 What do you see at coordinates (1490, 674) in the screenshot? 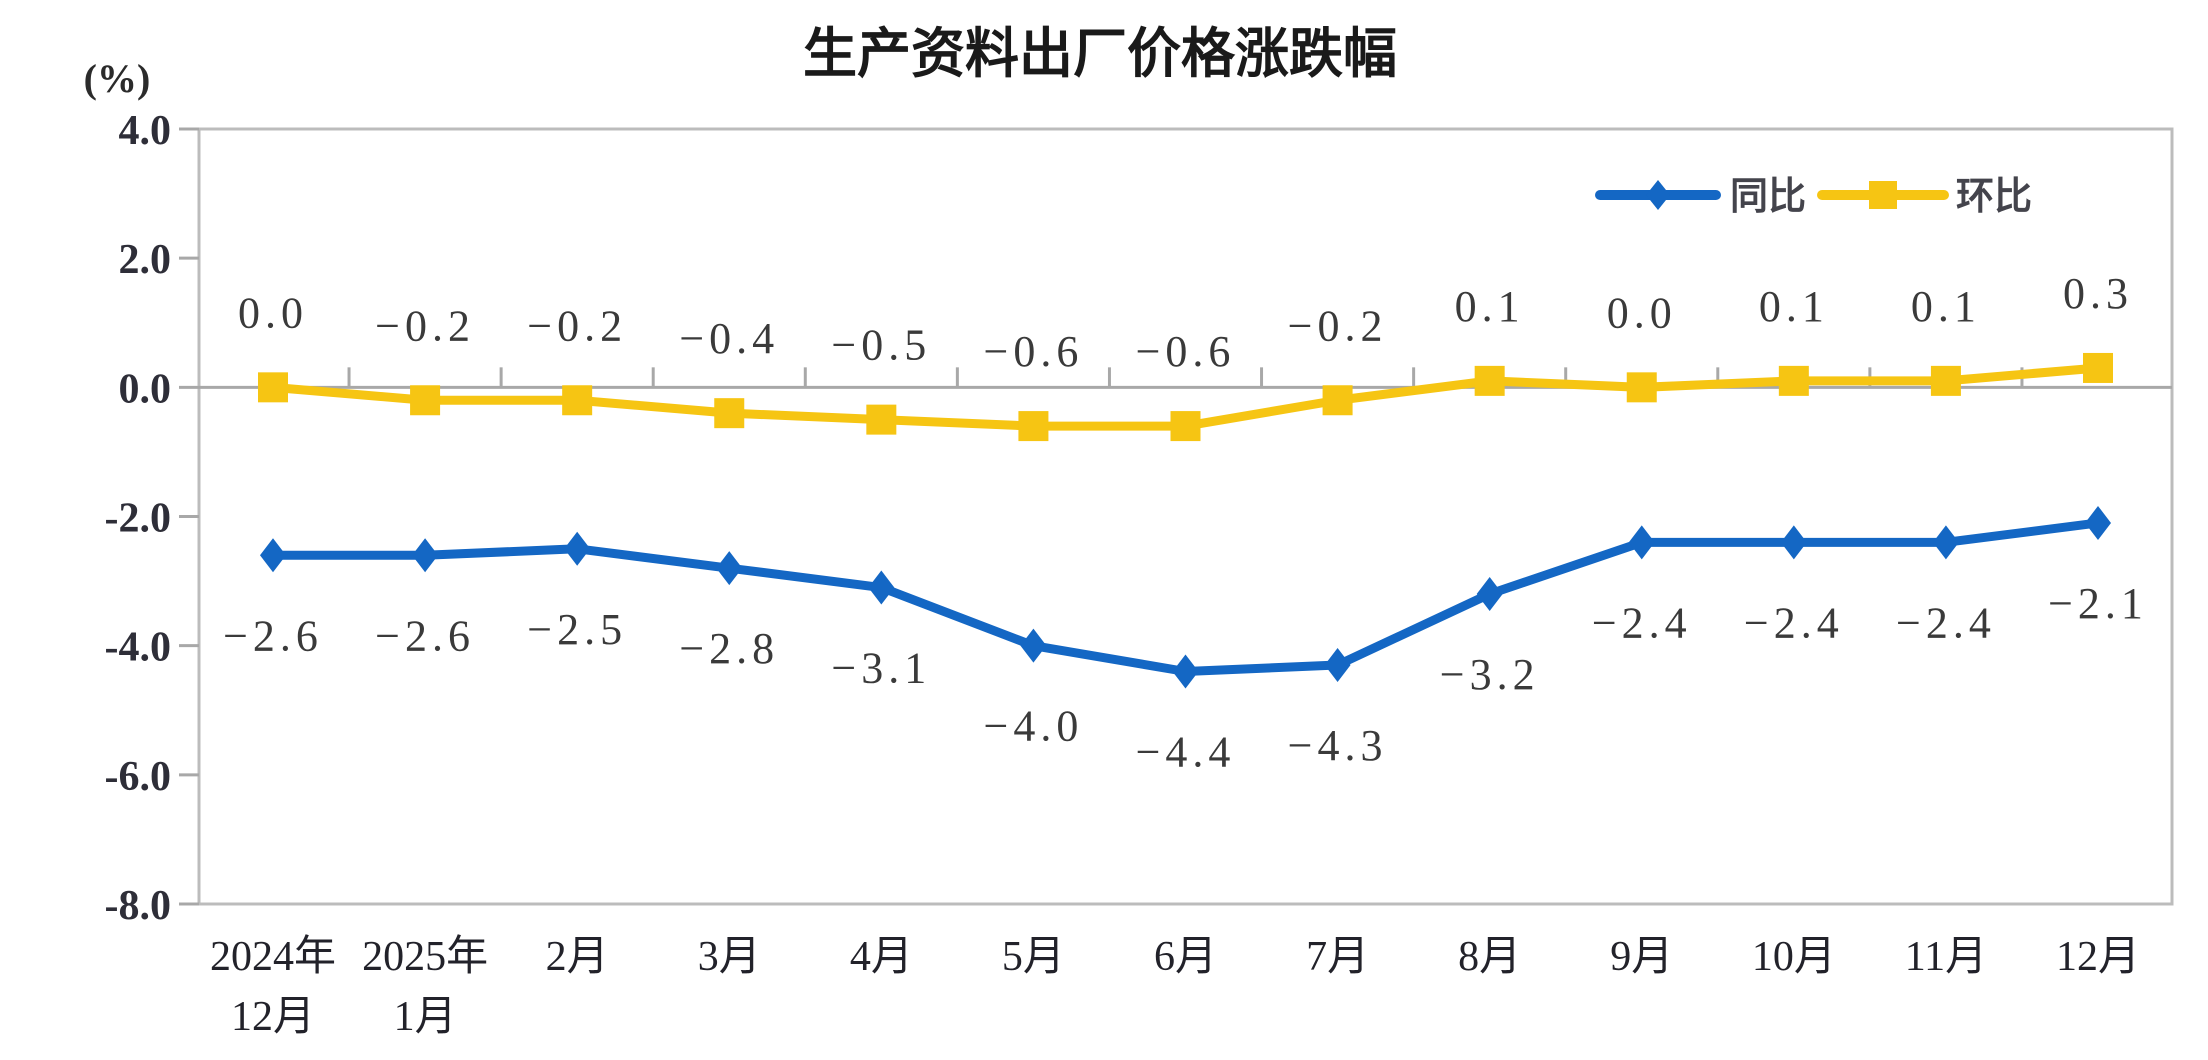
I see `data-label-yoy: −3.2` at bounding box center [1490, 674].